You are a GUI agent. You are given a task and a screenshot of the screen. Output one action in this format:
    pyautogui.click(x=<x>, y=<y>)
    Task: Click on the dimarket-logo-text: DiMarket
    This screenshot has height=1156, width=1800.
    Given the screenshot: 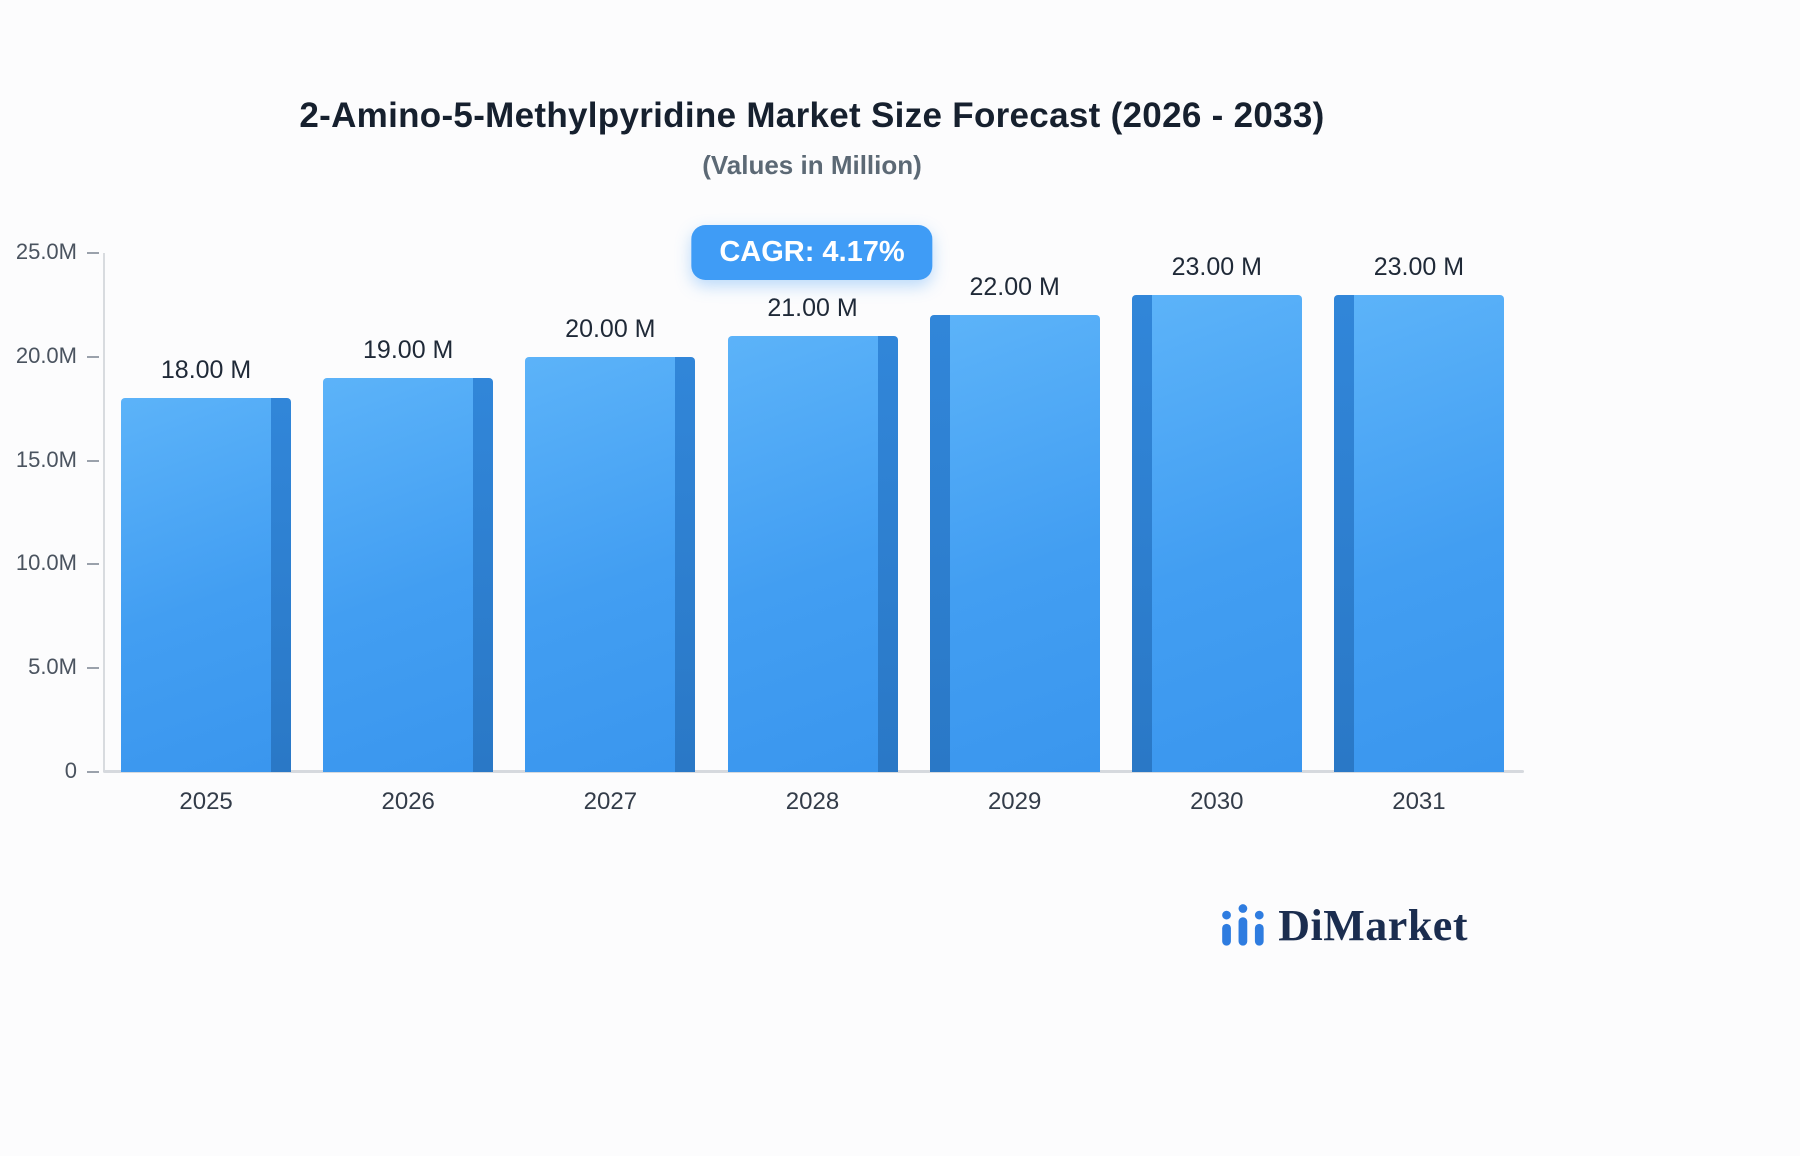 What is the action you would take?
    pyautogui.click(x=1373, y=925)
    